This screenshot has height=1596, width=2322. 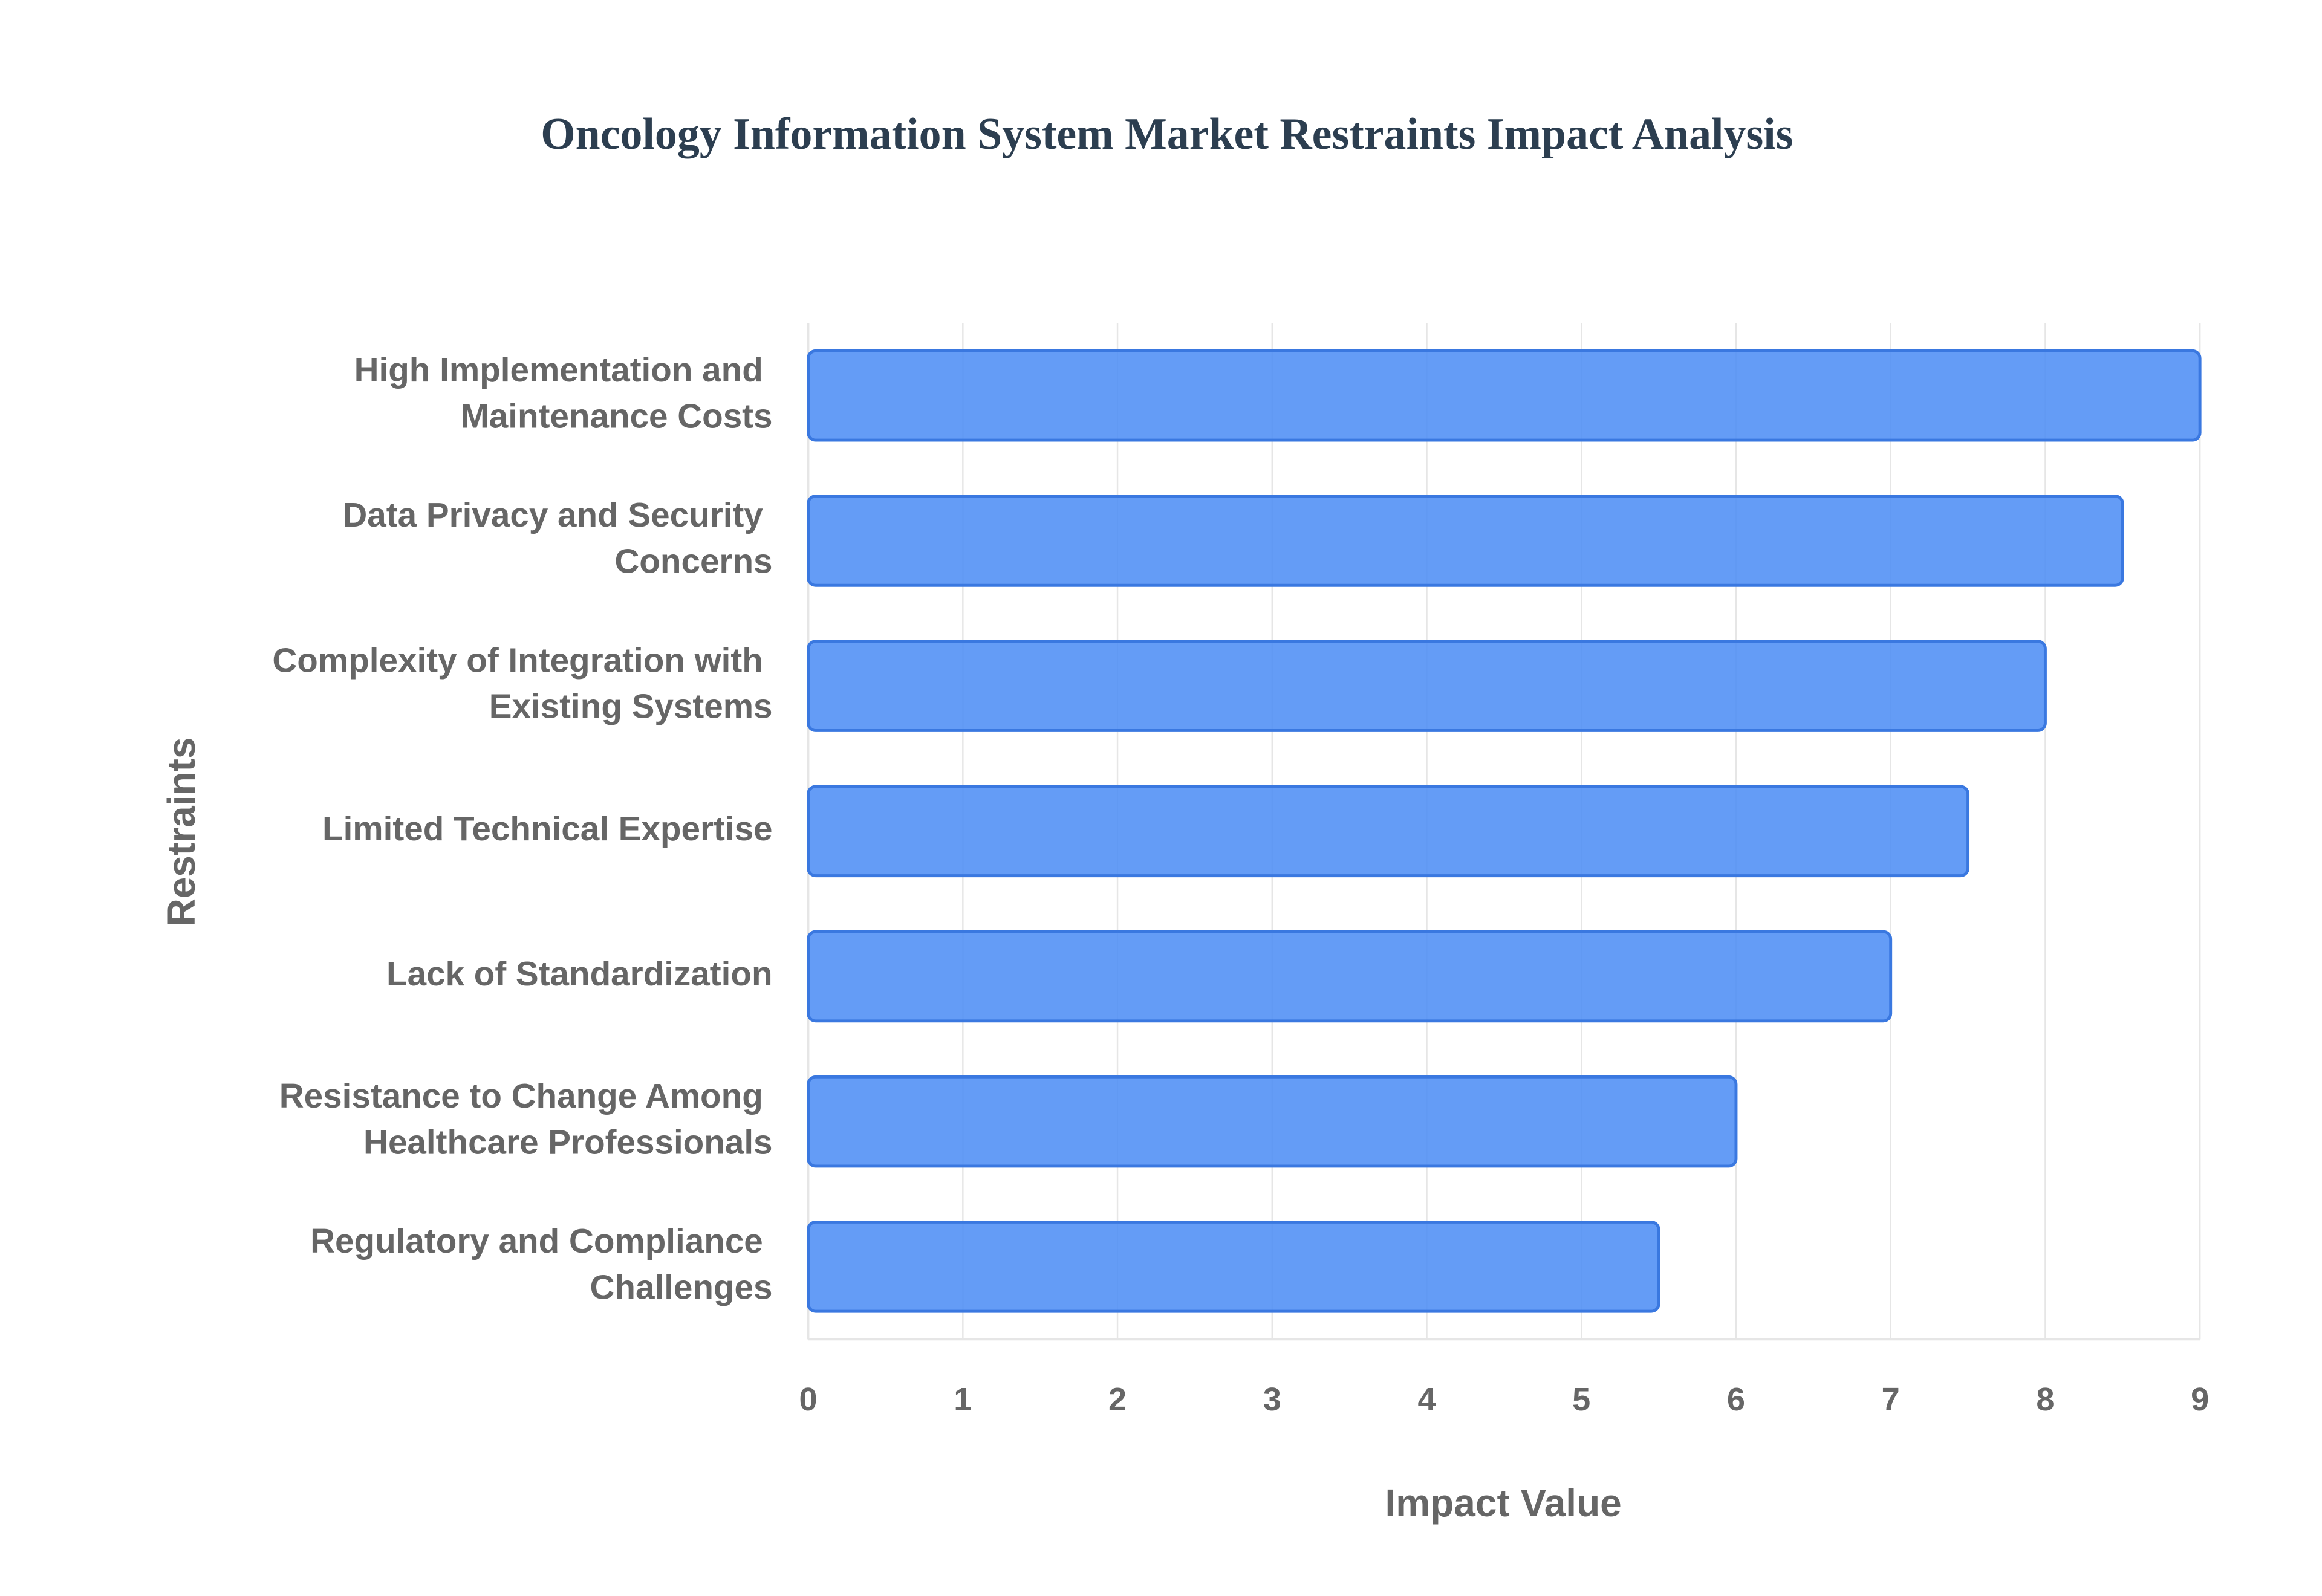 What do you see at coordinates (547, 828) in the screenshot?
I see `y-tick-label: Limited Technical Expertise` at bounding box center [547, 828].